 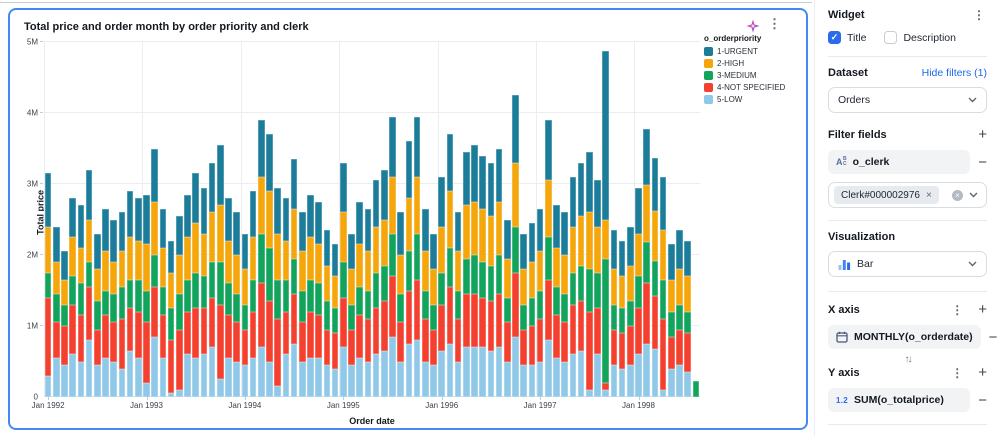 What do you see at coordinates (908, 359) in the screenshot?
I see `swap-axes-icon: ↑↓` at bounding box center [908, 359].